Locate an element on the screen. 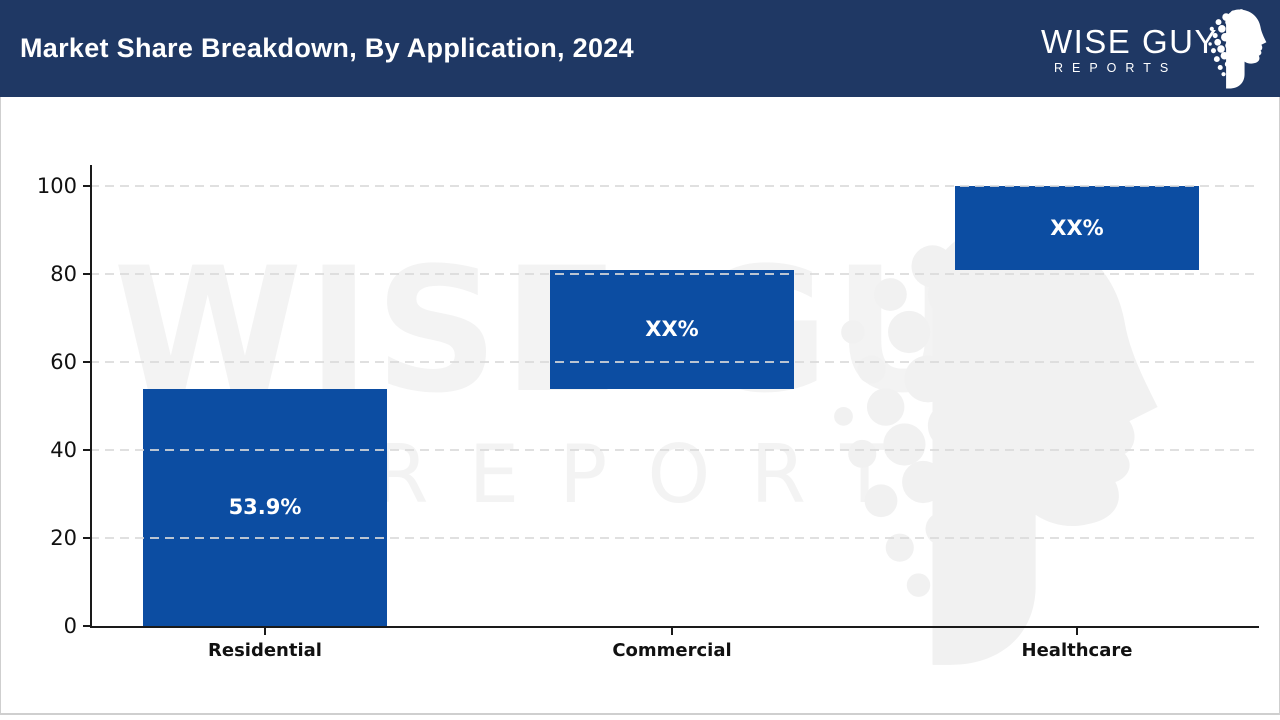  y-tick-label-40: 40 is located at coordinates (63, 450).